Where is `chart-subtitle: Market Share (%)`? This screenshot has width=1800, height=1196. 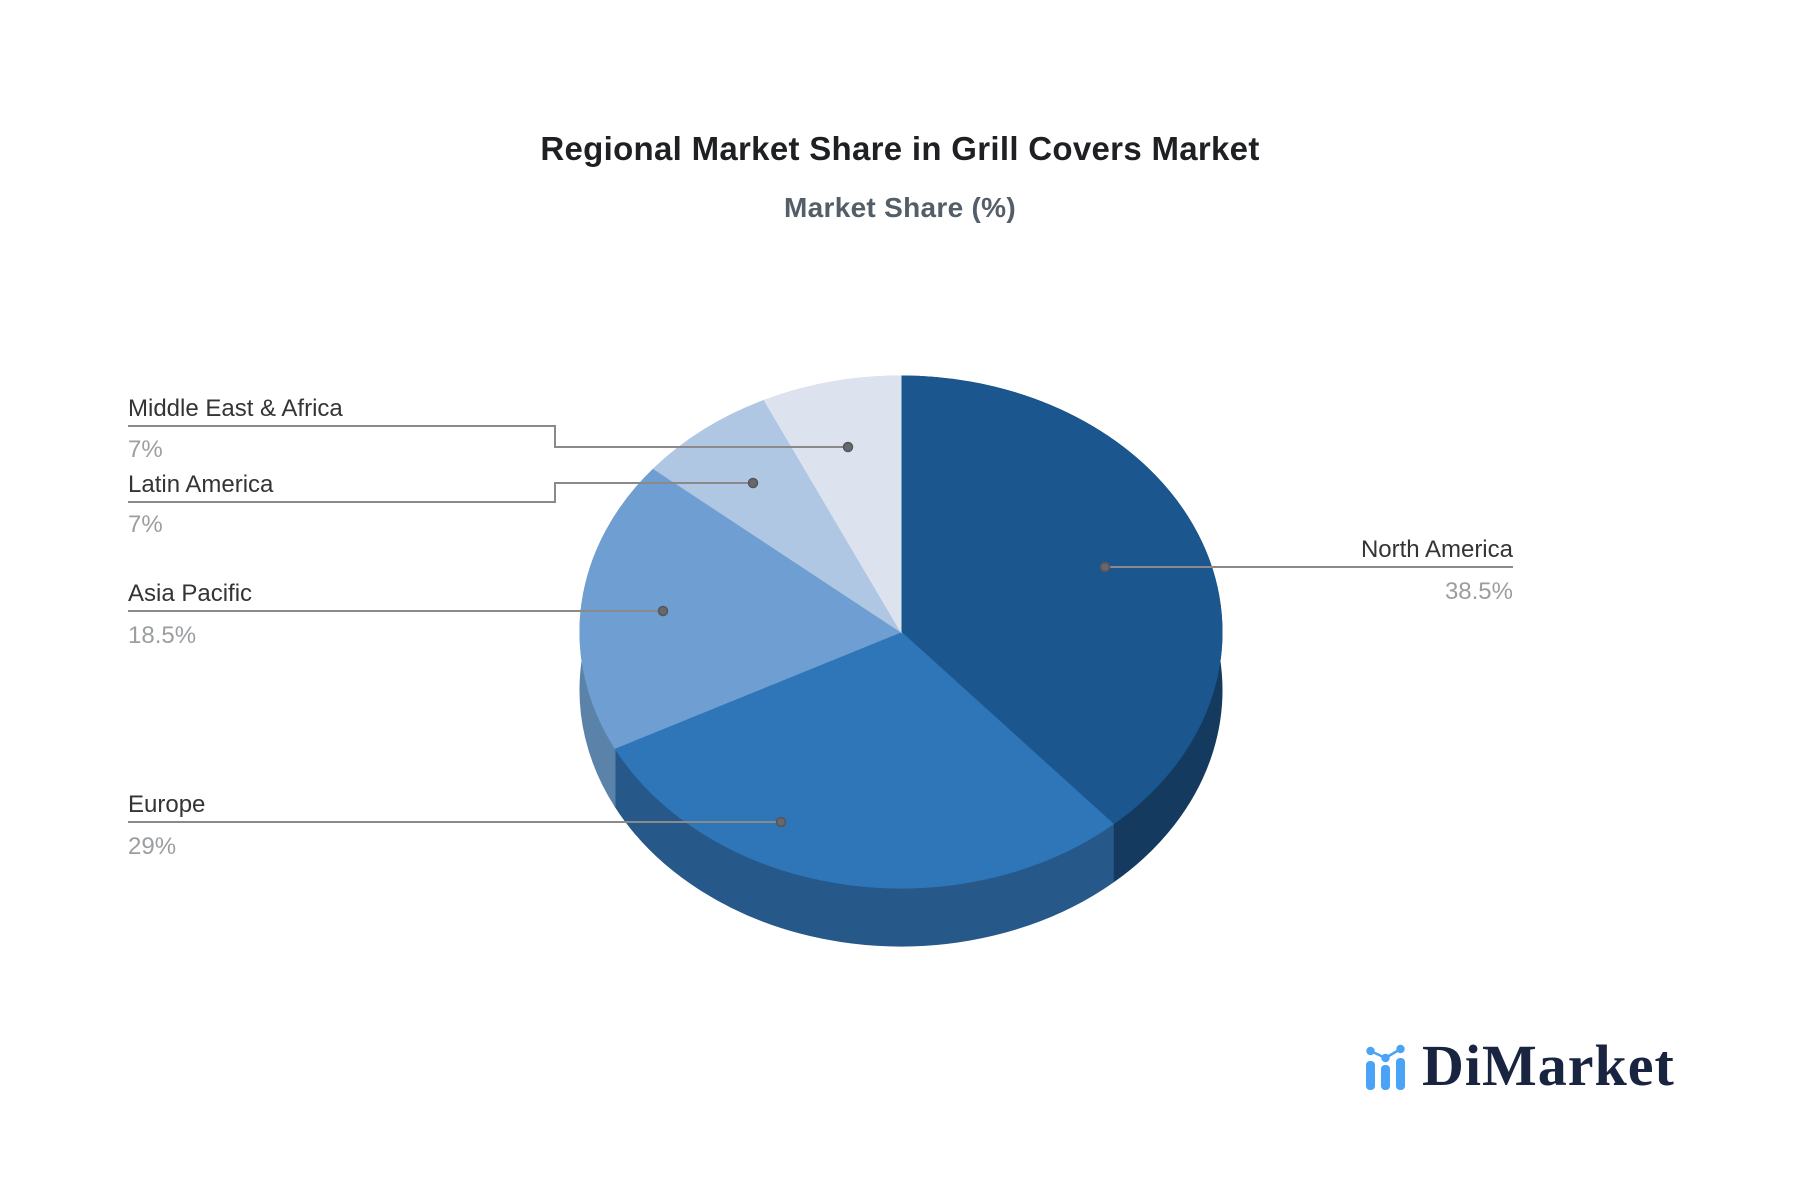
chart-subtitle: Market Share (%) is located at coordinates (900, 207).